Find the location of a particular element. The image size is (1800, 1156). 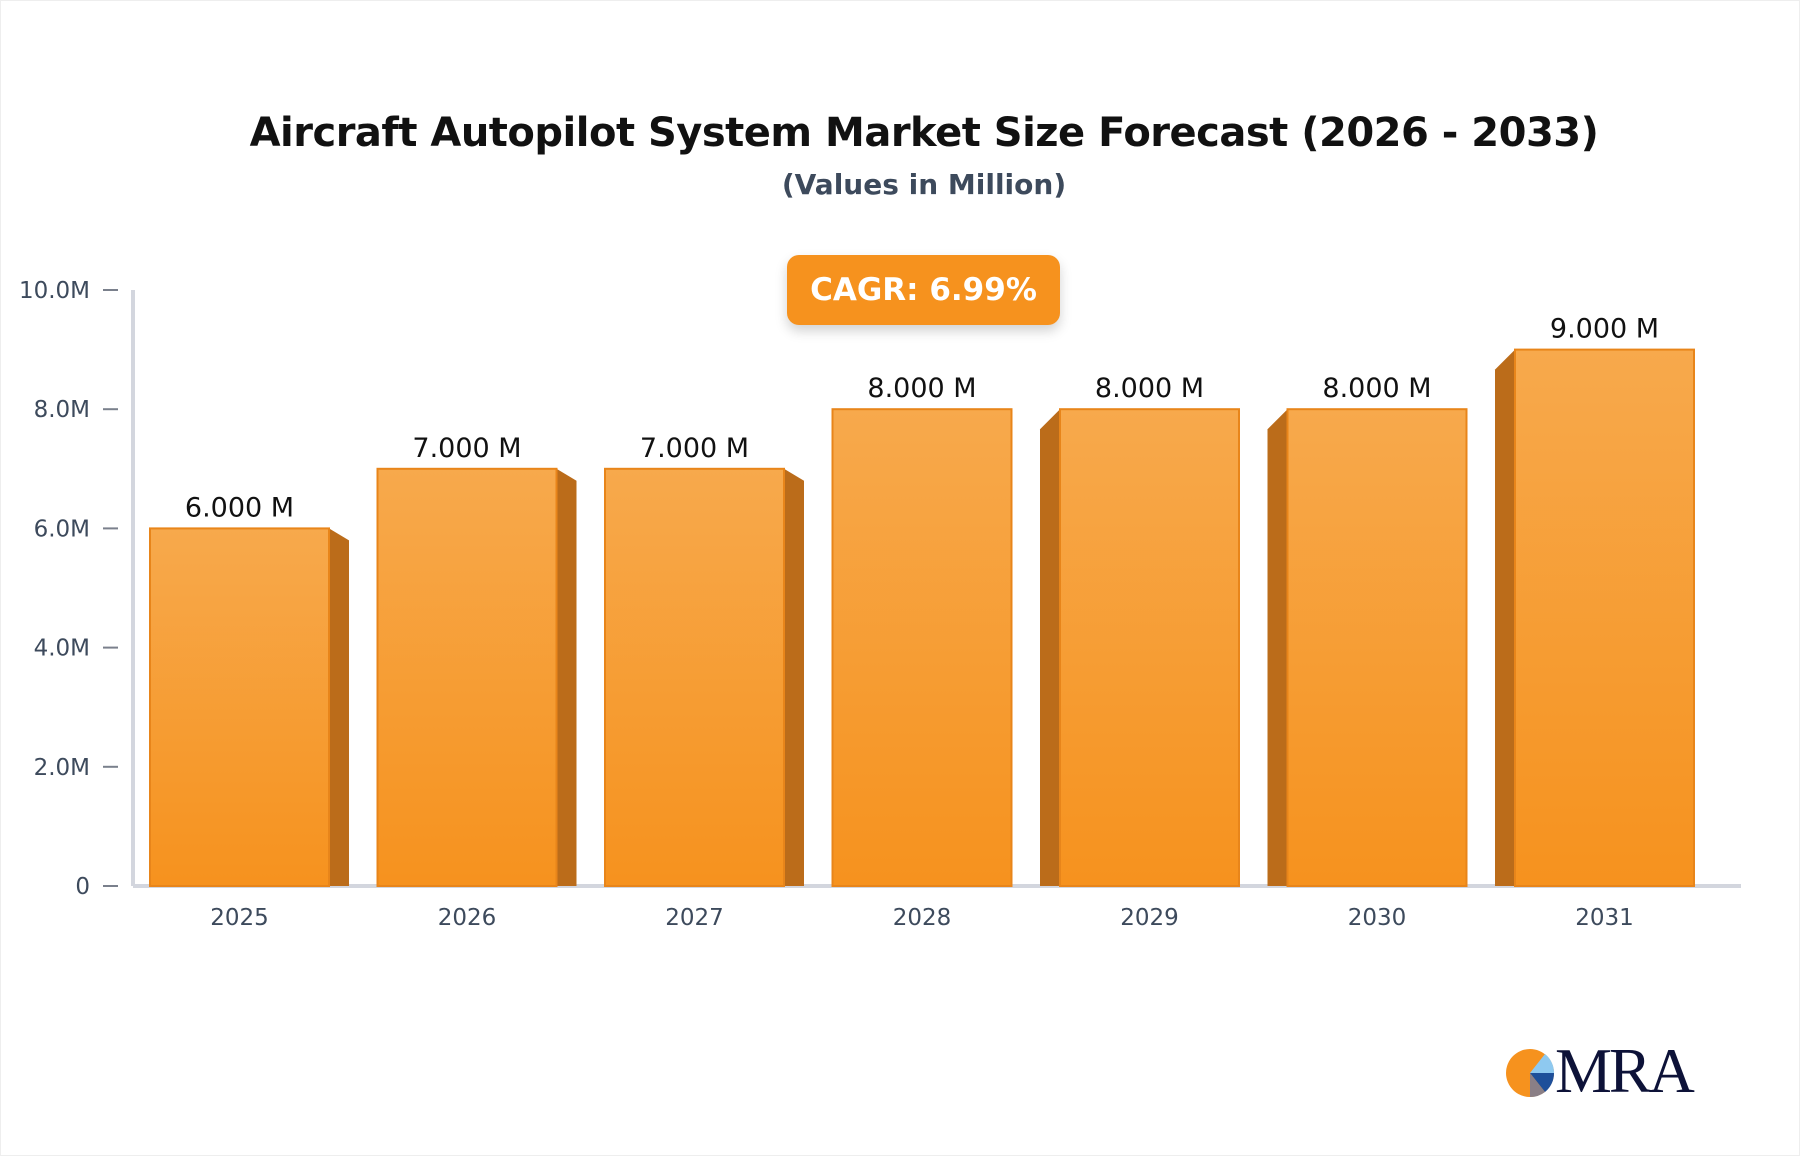

y-tick-label: 0 is located at coordinates (82, 887).